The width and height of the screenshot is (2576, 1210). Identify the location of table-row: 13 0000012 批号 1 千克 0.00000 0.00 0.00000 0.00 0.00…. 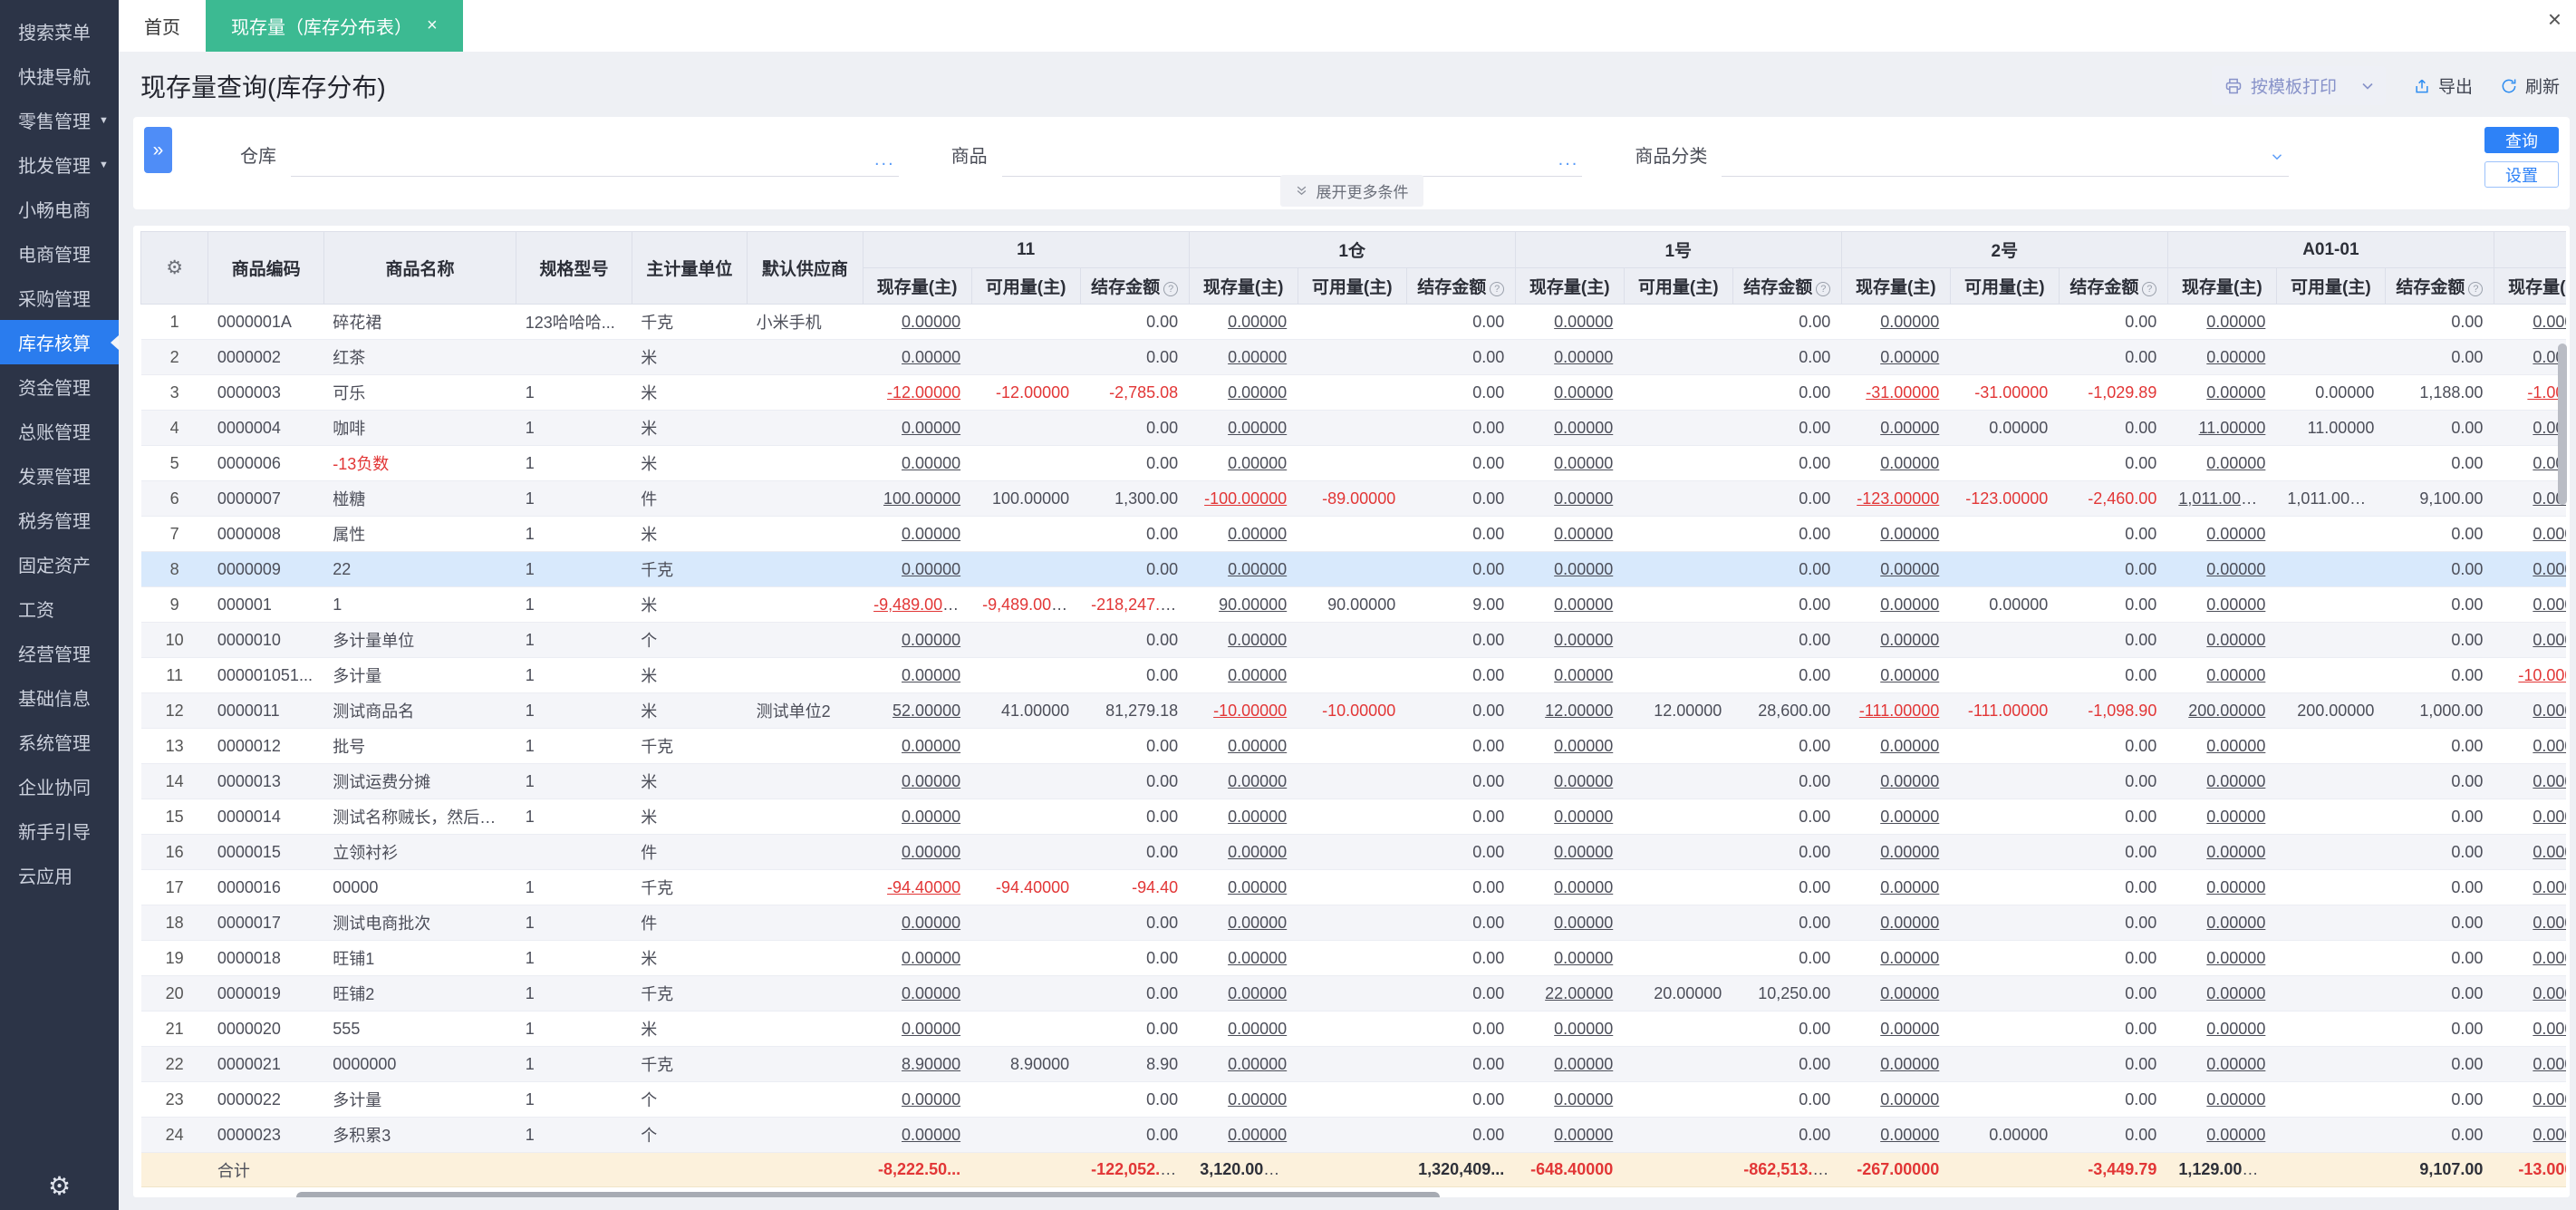
(1353, 746).